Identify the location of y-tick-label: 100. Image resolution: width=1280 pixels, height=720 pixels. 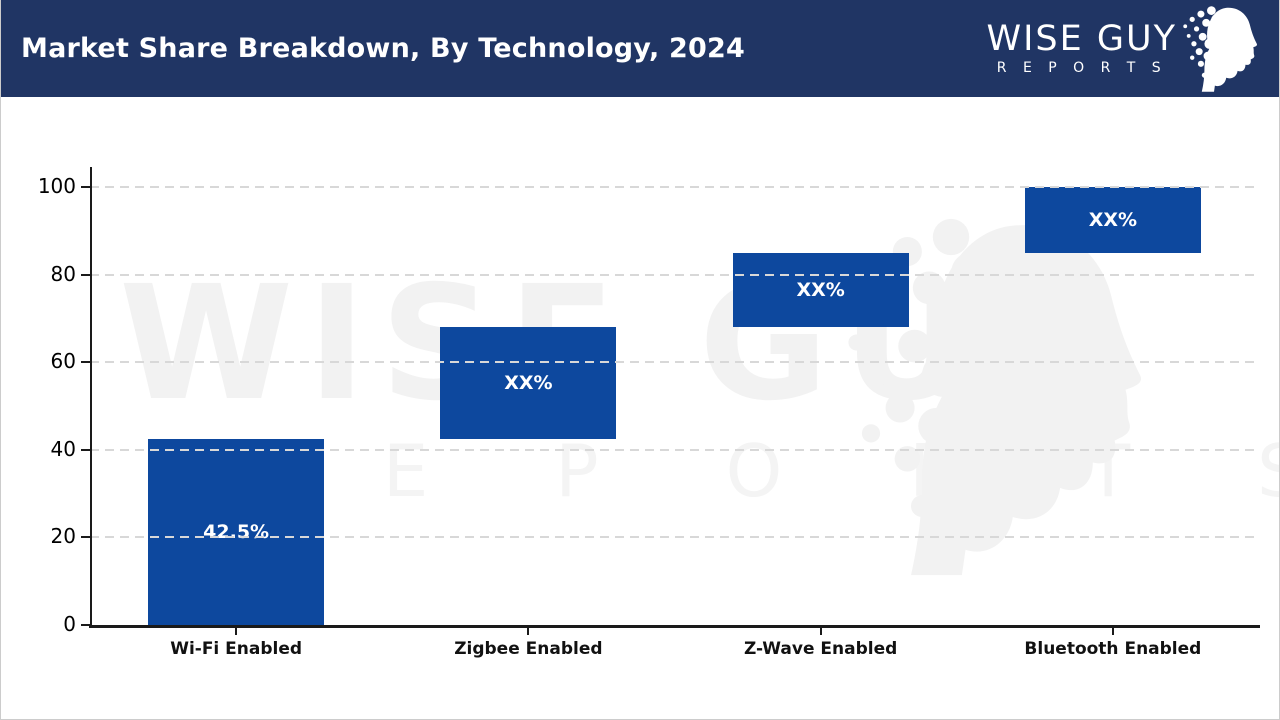
(56, 186).